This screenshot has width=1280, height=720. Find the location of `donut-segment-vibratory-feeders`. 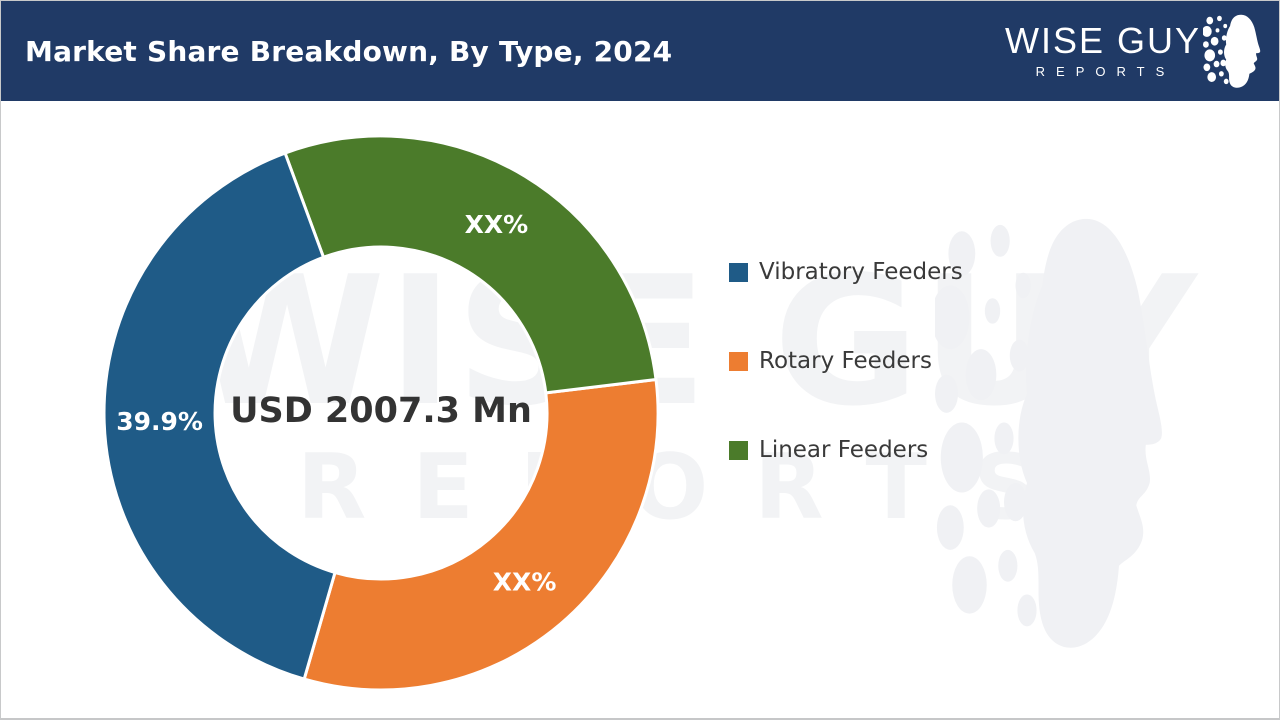

donut-segment-vibratory-feeders is located at coordinates (219, 416).